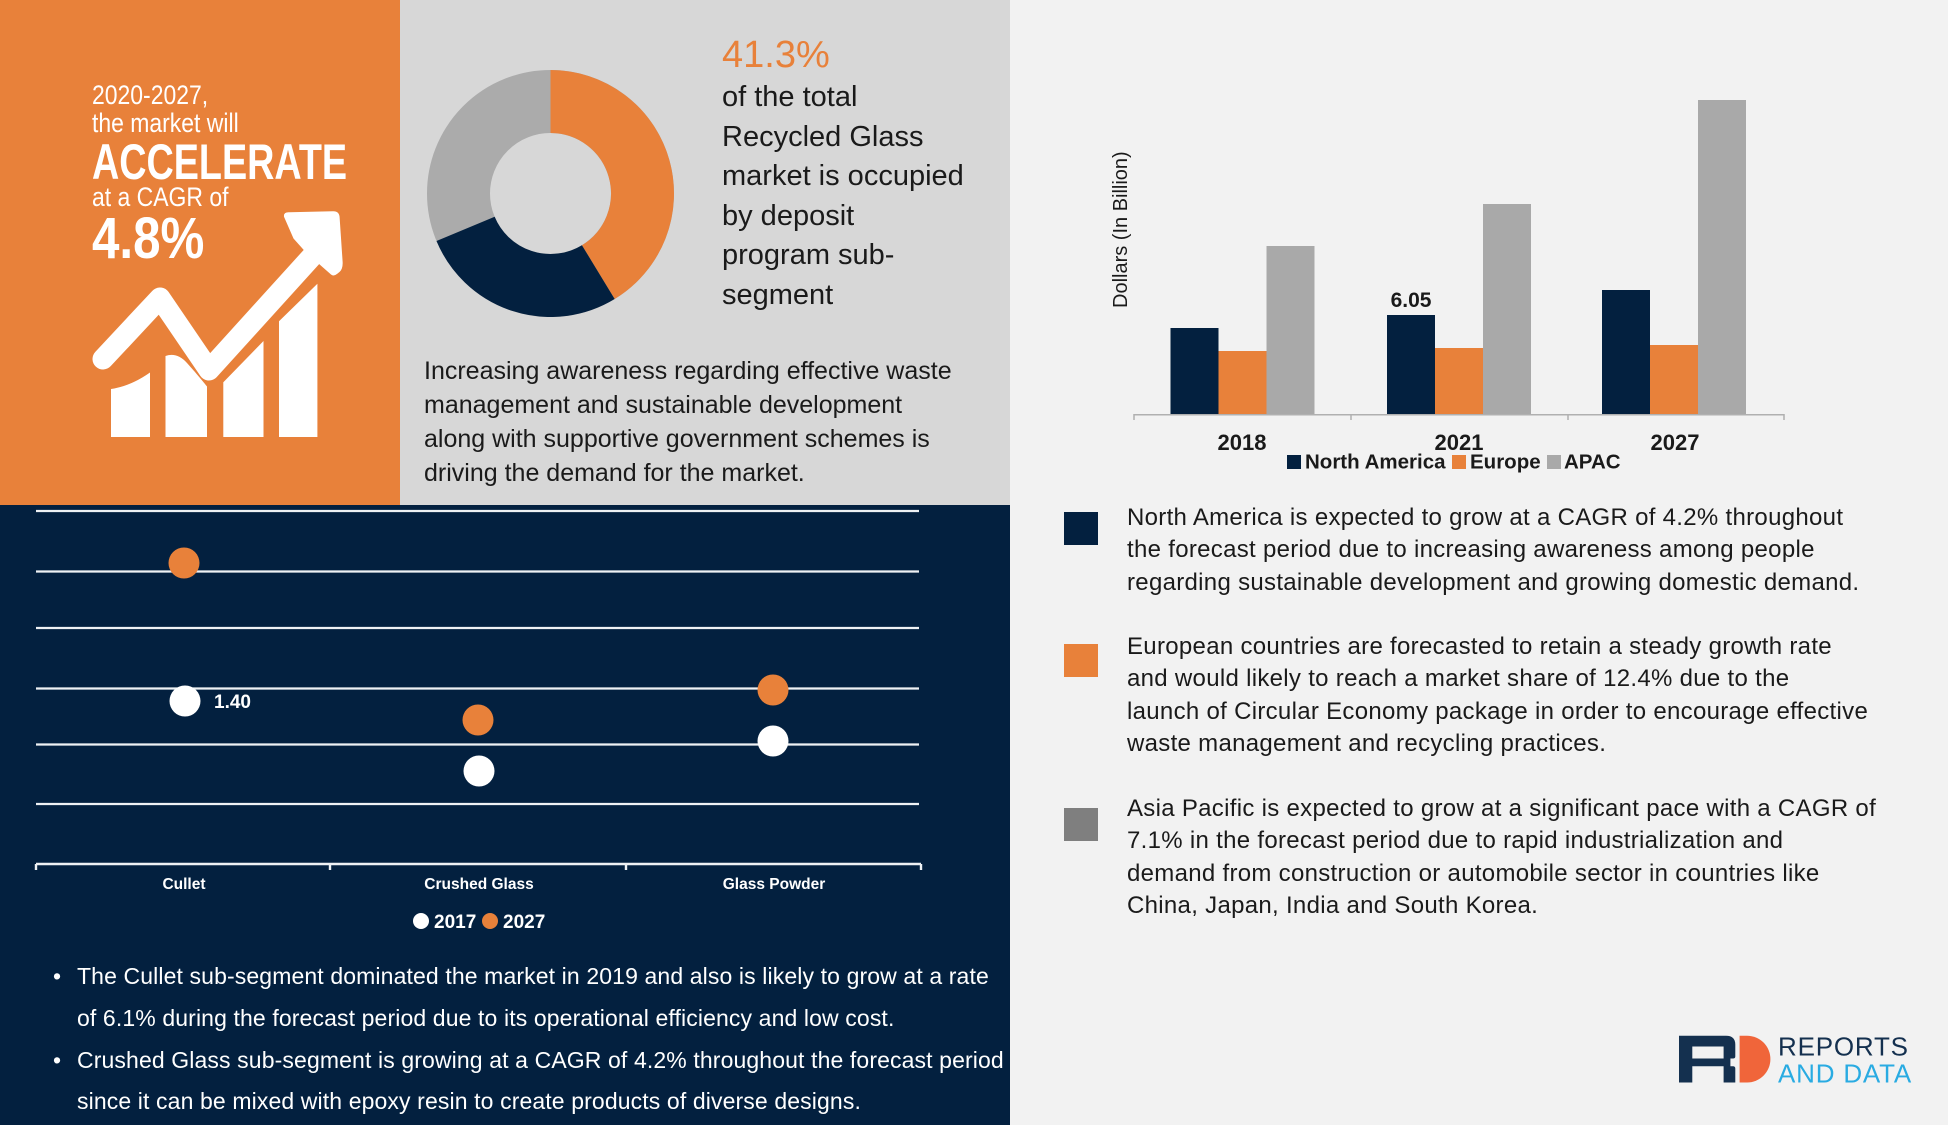 The width and height of the screenshot is (1948, 1125). What do you see at coordinates (1242, 442) in the screenshot?
I see `svg-text: 2018` at bounding box center [1242, 442].